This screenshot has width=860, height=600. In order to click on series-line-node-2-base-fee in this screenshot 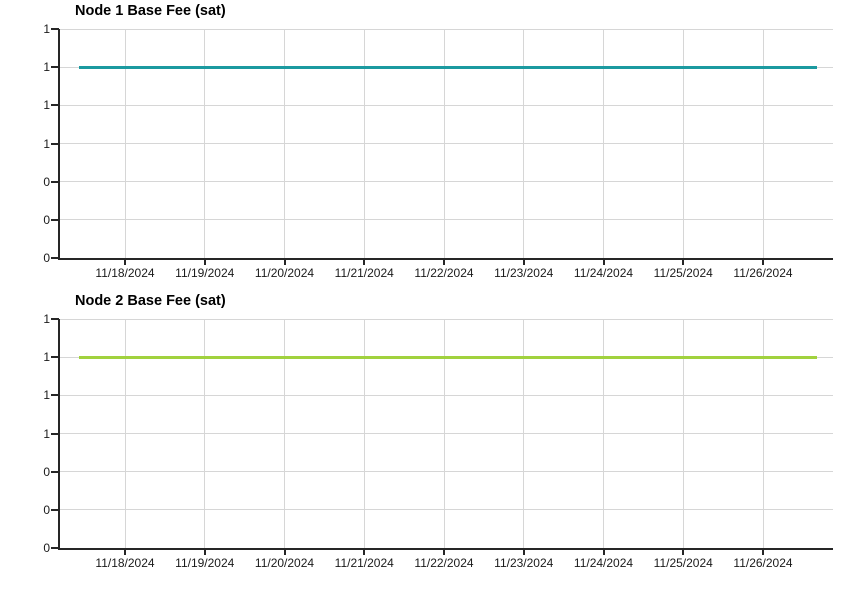, I will do `click(448, 357)`.